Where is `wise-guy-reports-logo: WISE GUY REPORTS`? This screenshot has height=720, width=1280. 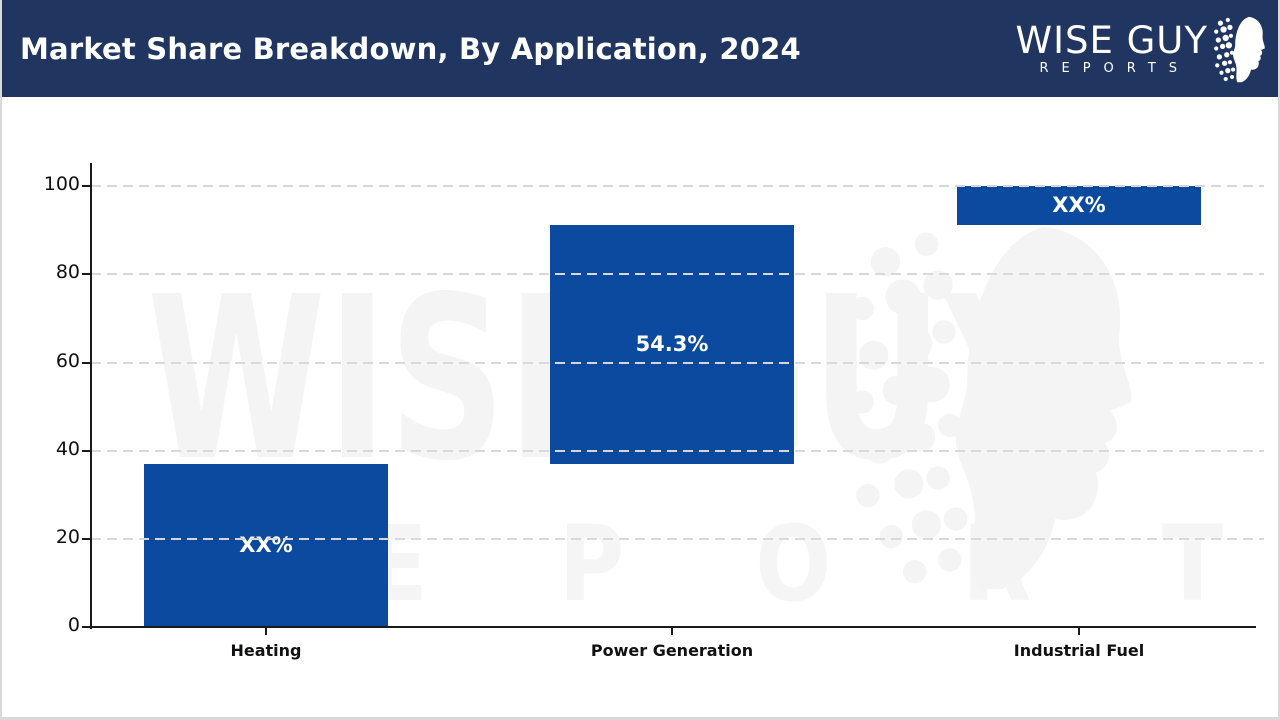
wise-guy-reports-logo: WISE GUY REPORTS is located at coordinates (1147, 49).